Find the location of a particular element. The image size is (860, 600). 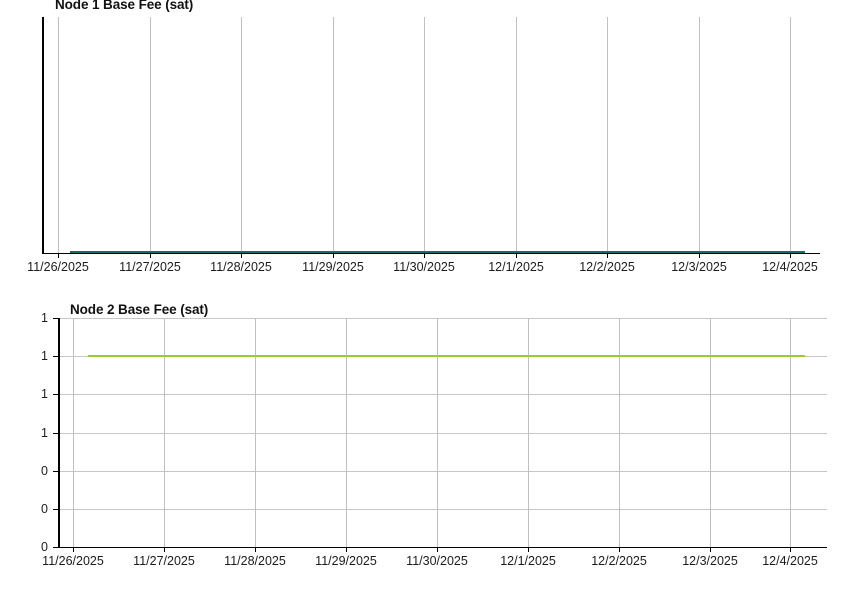

chart-2-x-label: 12/4/2025 is located at coordinates (790, 561).